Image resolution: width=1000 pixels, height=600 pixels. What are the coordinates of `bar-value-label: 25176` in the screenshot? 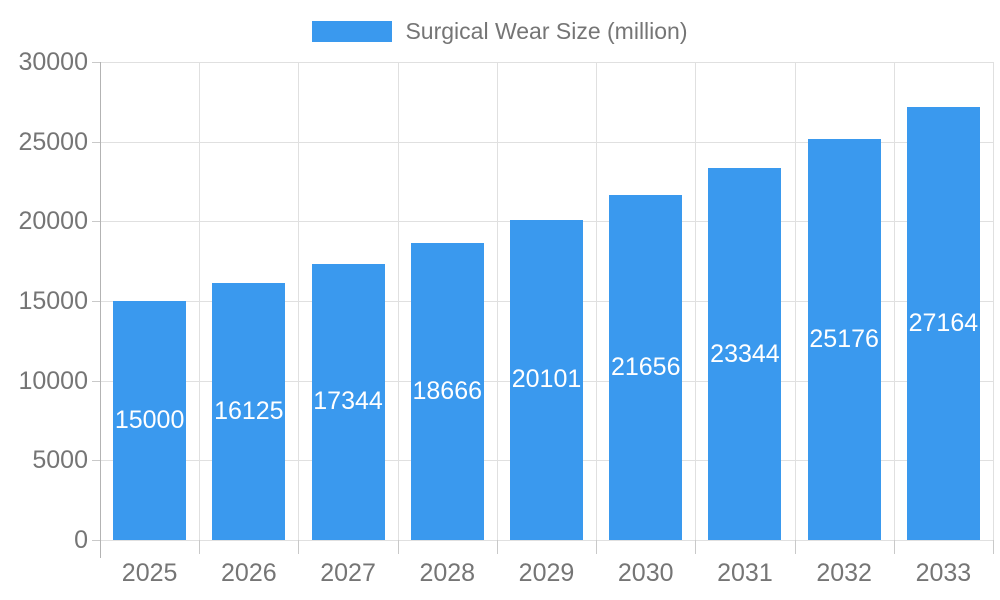 It's located at (844, 338).